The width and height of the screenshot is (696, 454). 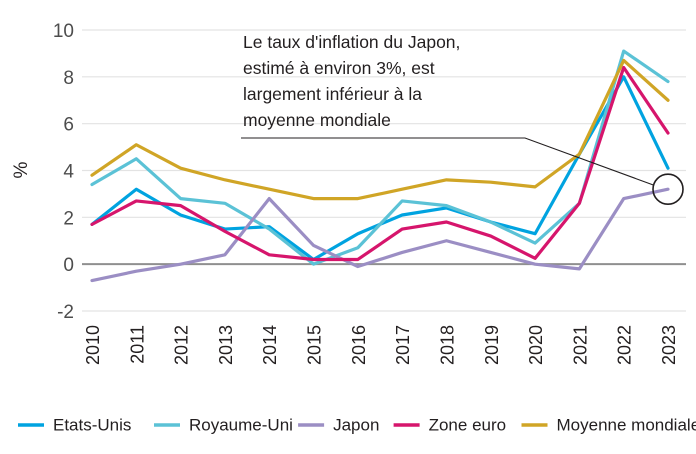 I want to click on y-axis-tick-labels: -2 0 2 4 6 8 10, so click(x=64, y=172).